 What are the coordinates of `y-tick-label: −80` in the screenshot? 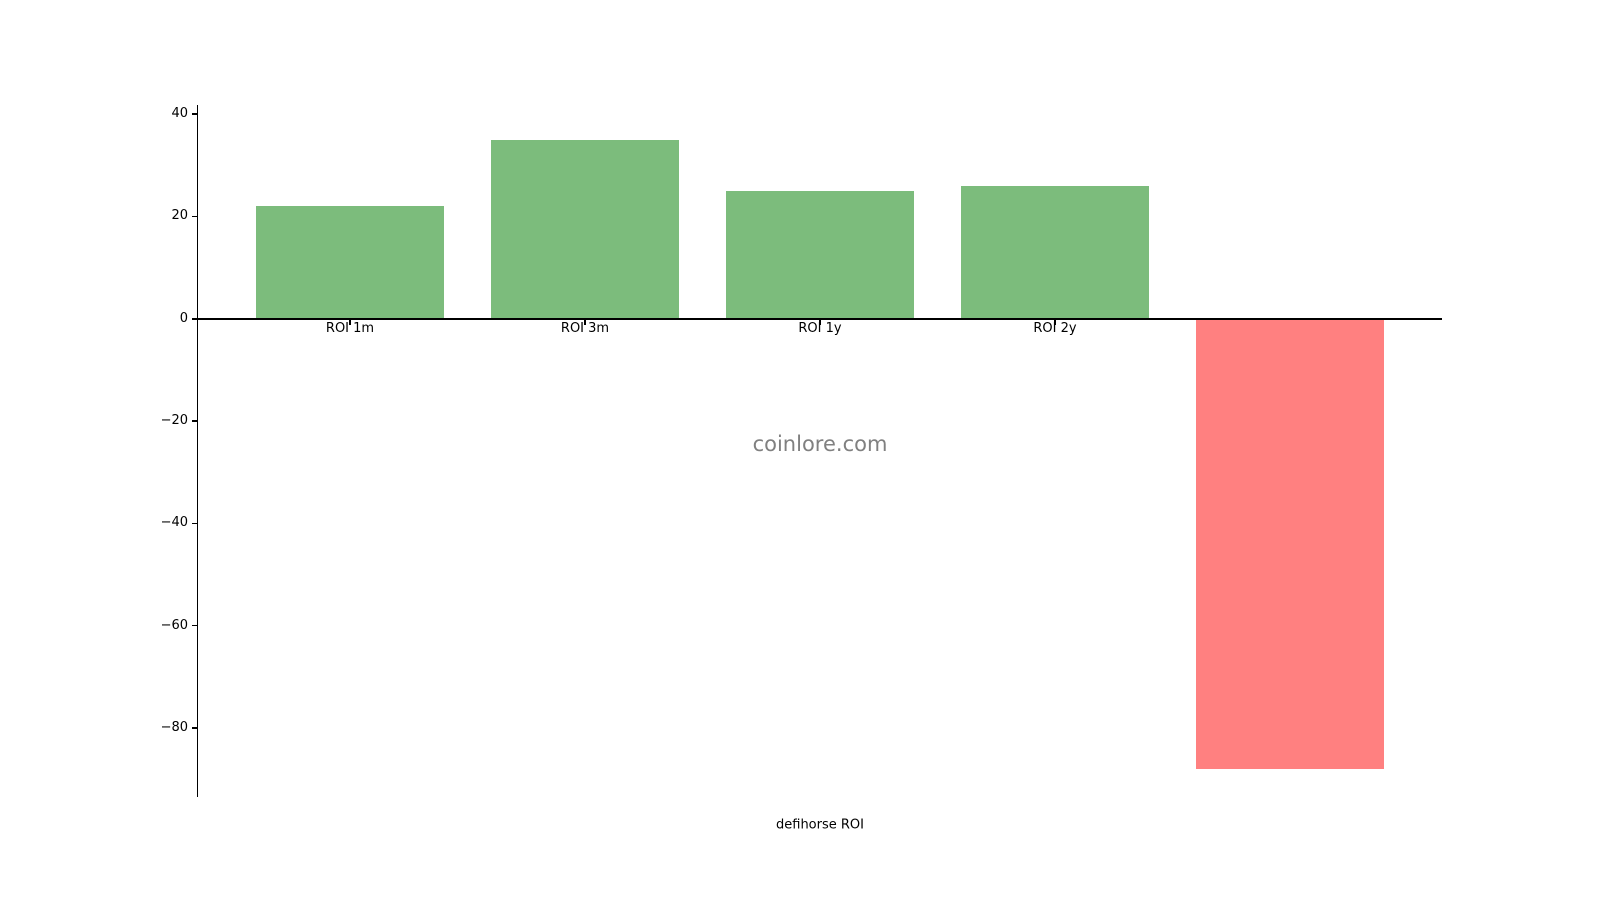 It's located at (174, 727).